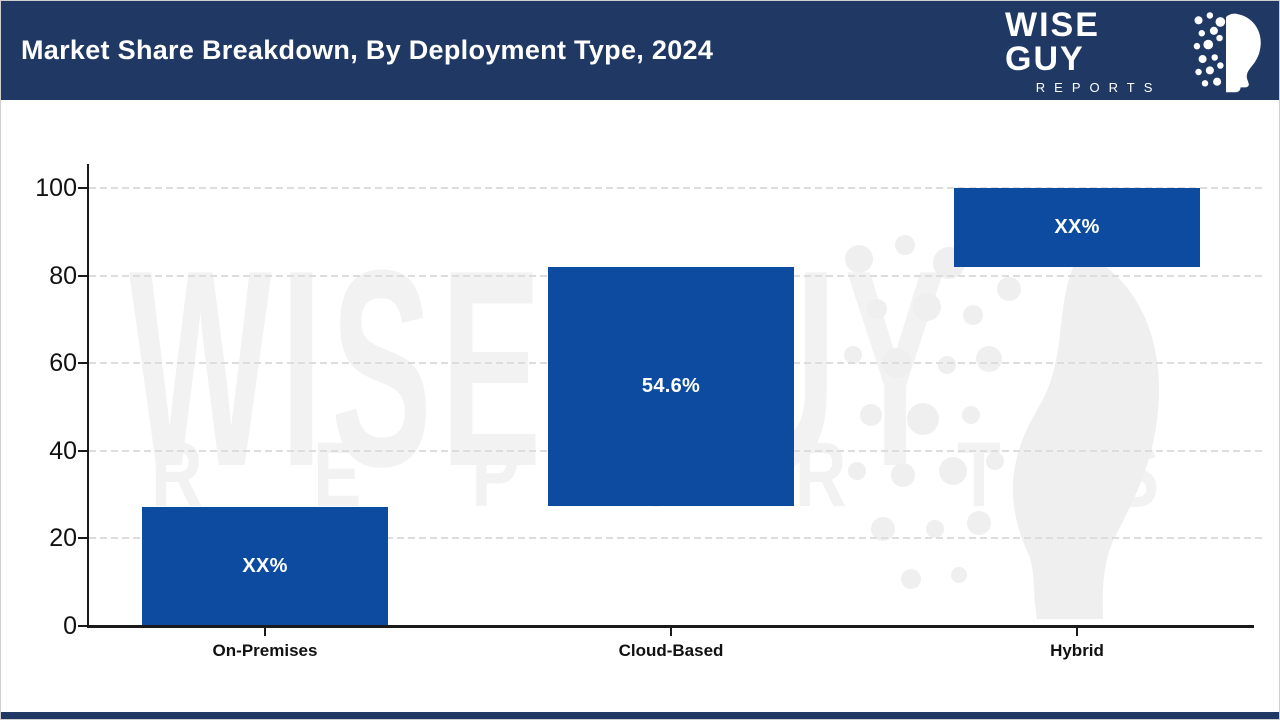 The height and width of the screenshot is (720, 1280). I want to click on bar-value-label: 54.6%, so click(671, 385).